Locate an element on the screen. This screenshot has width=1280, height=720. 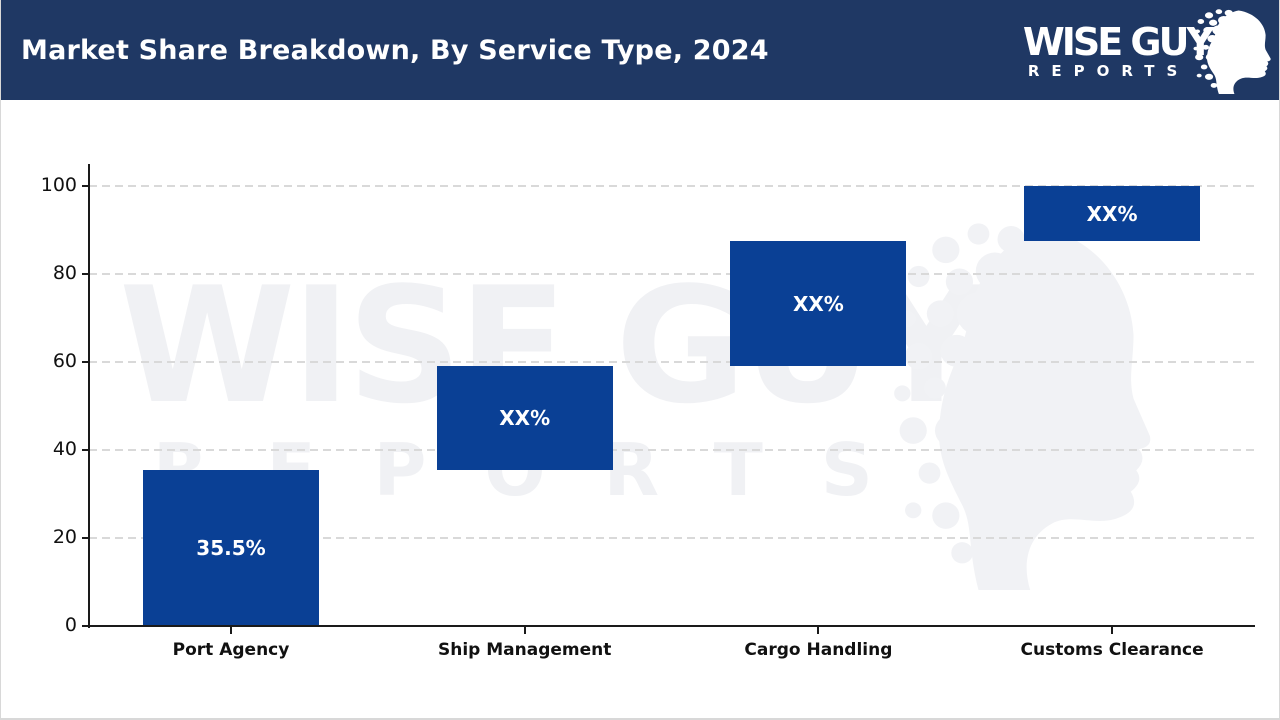
y-tick-label: 100 is located at coordinates (58, 185).